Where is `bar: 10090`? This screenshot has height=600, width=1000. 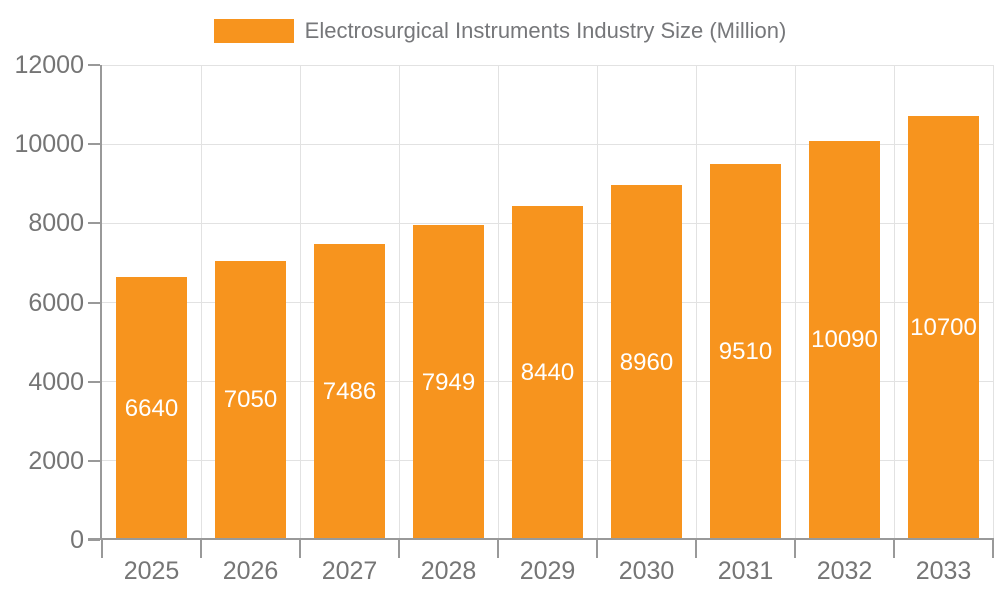 bar: 10090 is located at coordinates (844, 340).